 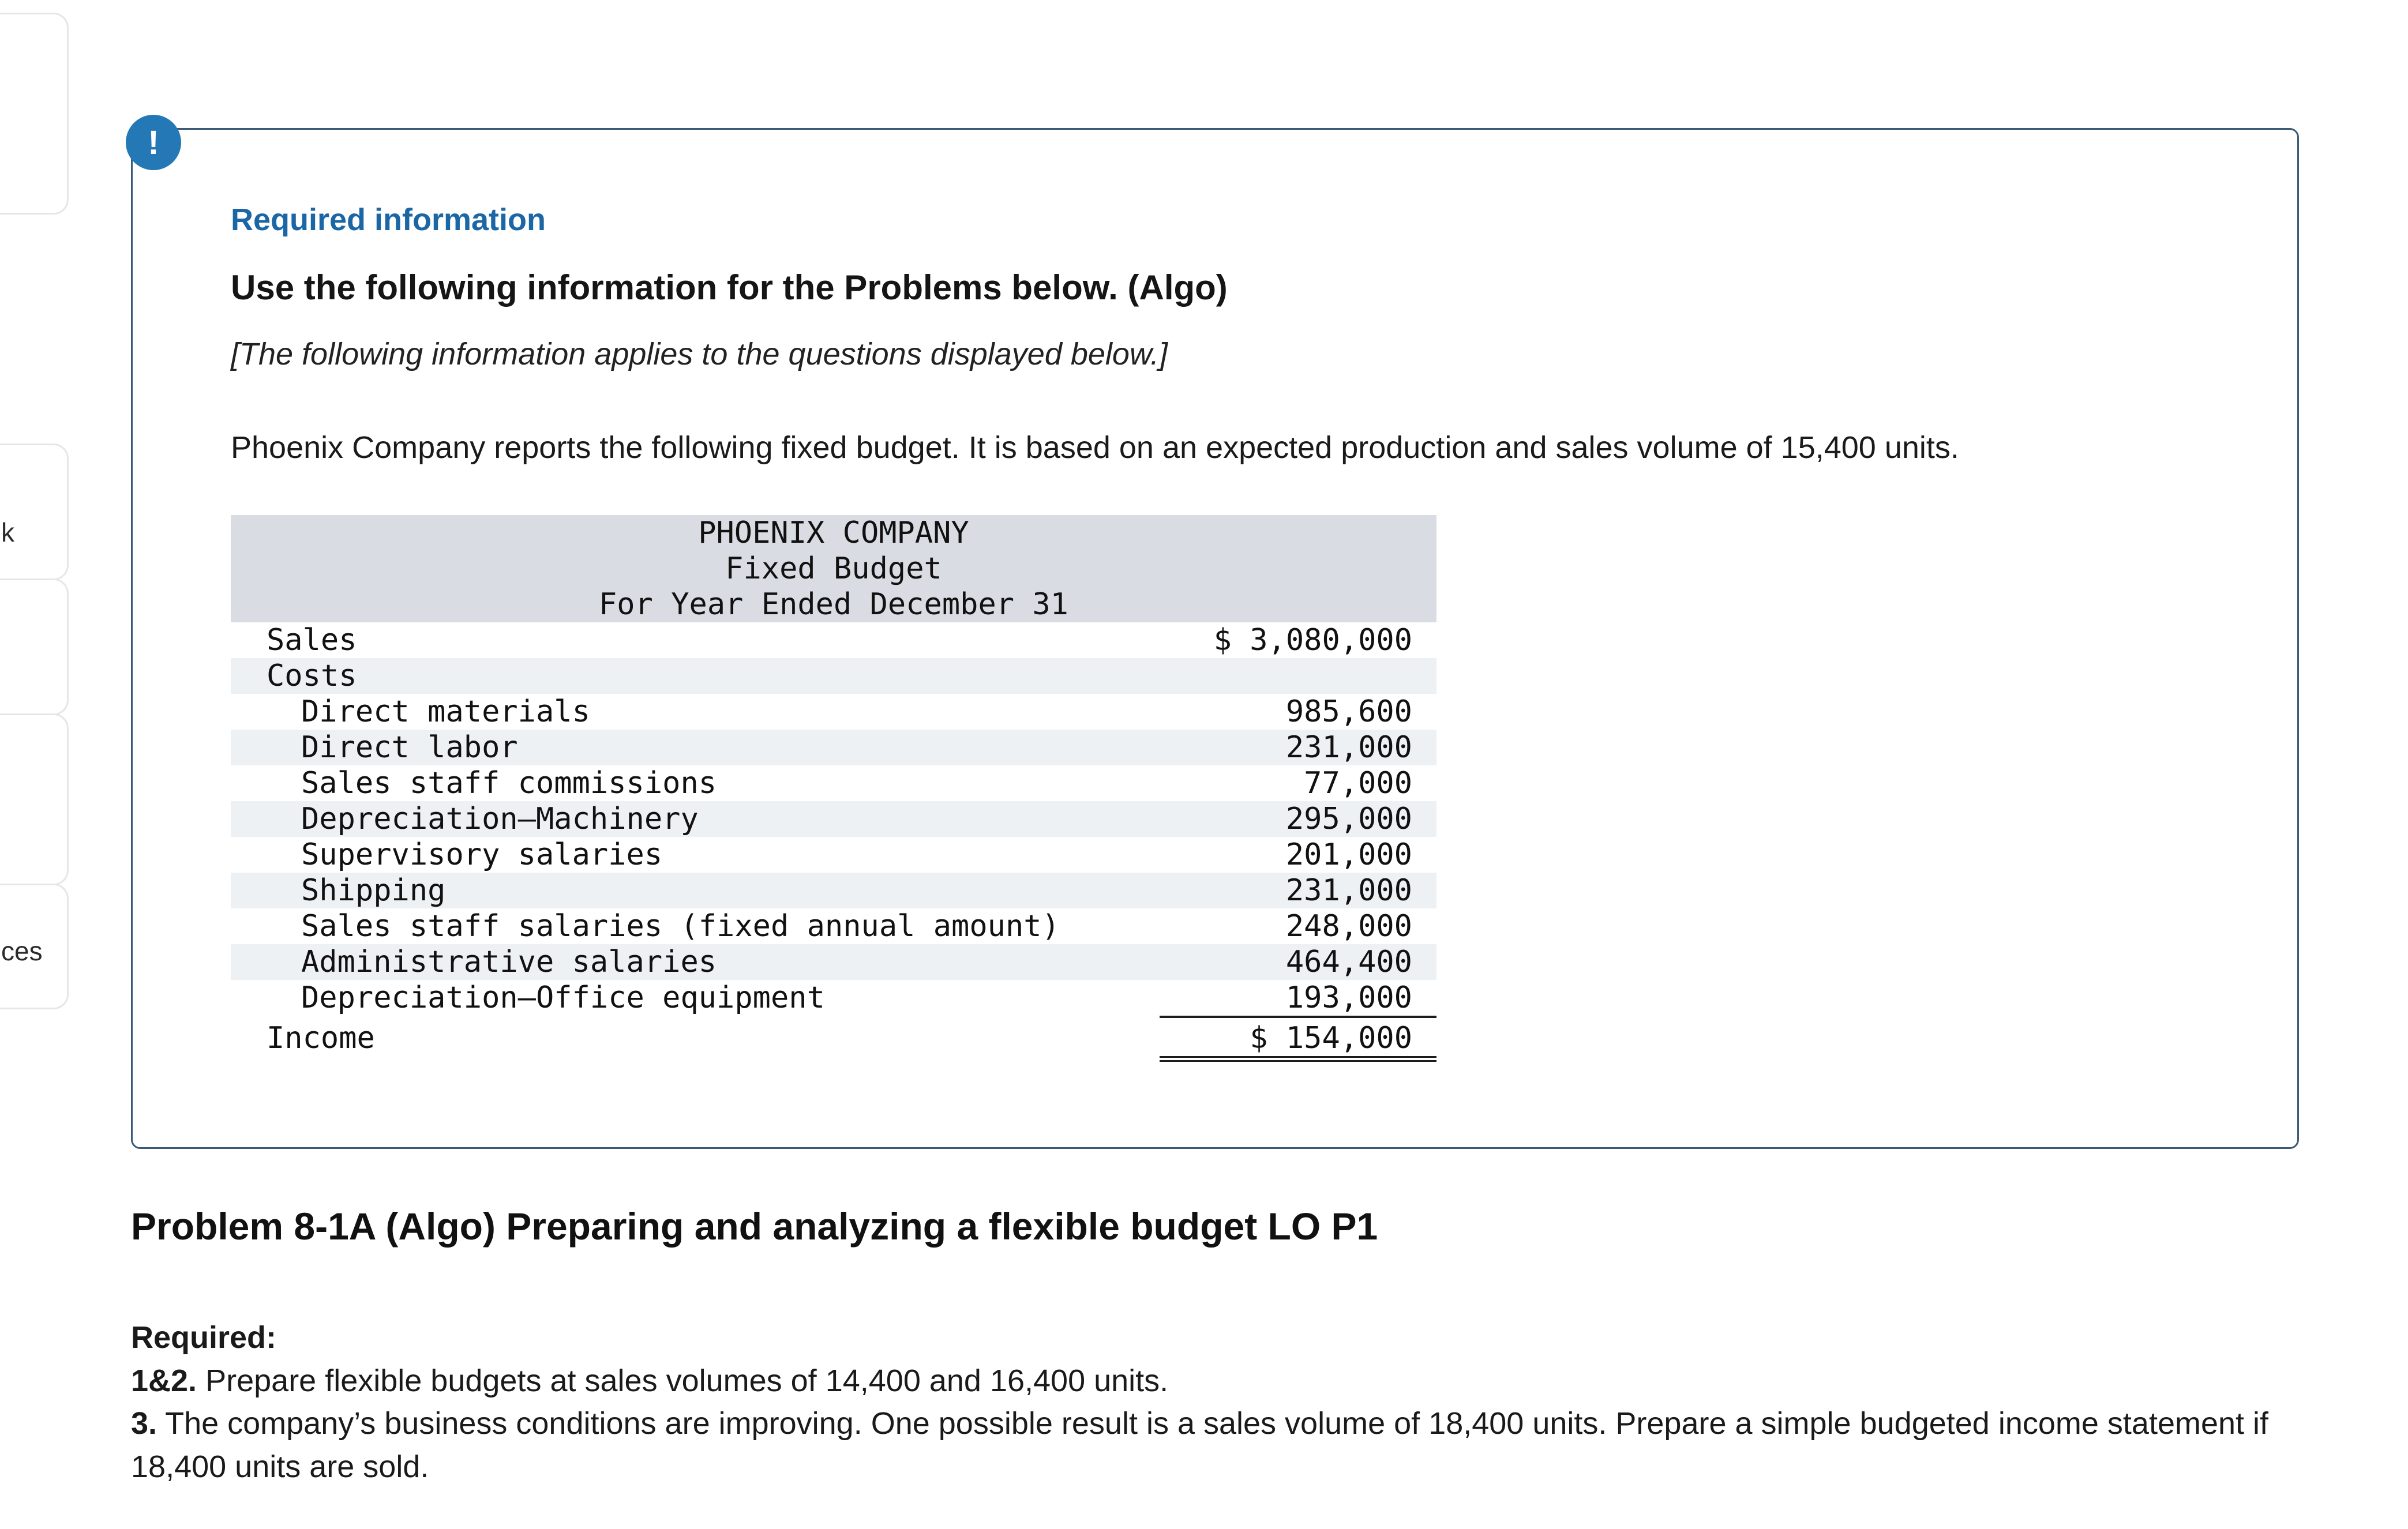 What do you see at coordinates (312, 676) in the screenshot?
I see `row-label: Costs` at bounding box center [312, 676].